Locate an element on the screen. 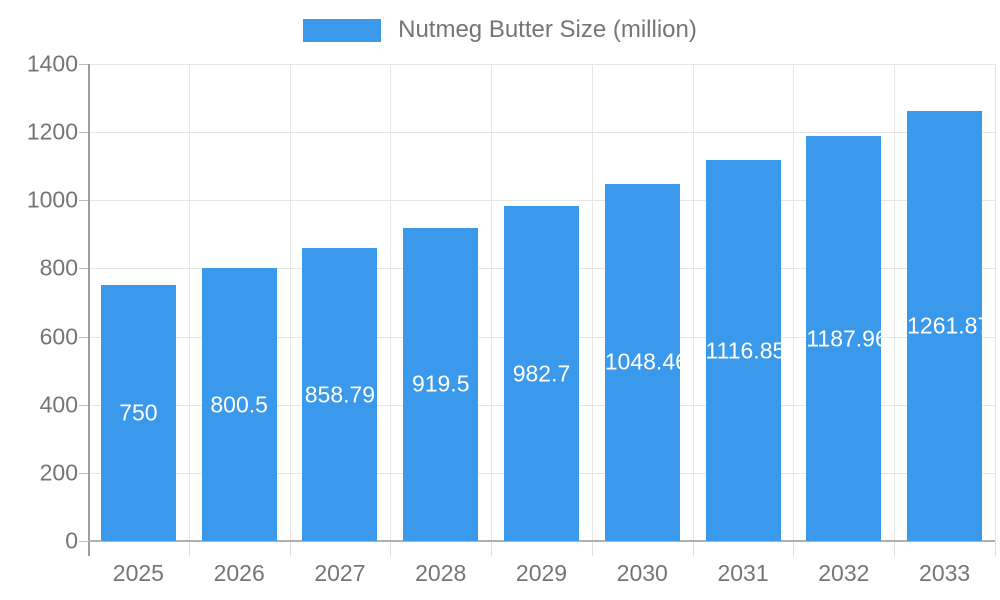  bar: 1187.96 is located at coordinates (844, 338).